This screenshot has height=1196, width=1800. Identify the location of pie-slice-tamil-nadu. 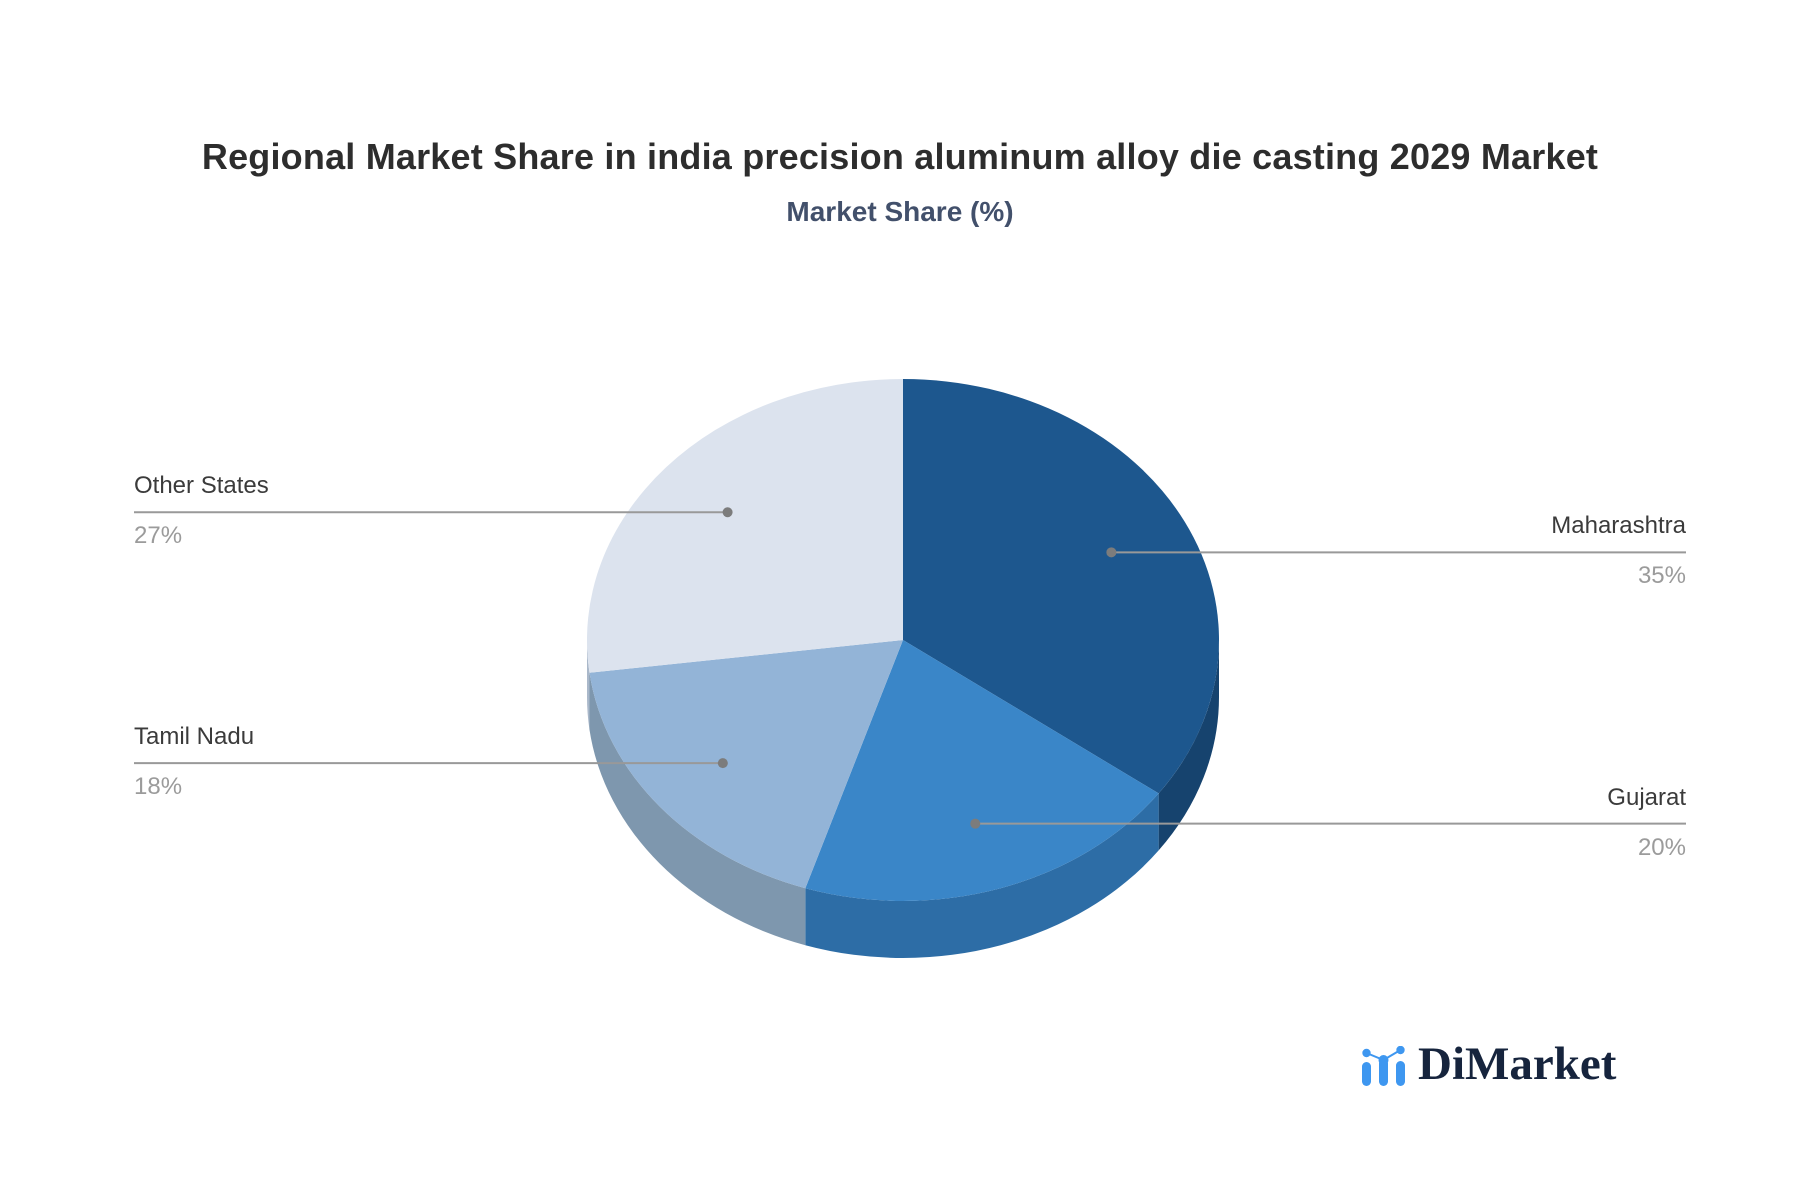
(746, 764).